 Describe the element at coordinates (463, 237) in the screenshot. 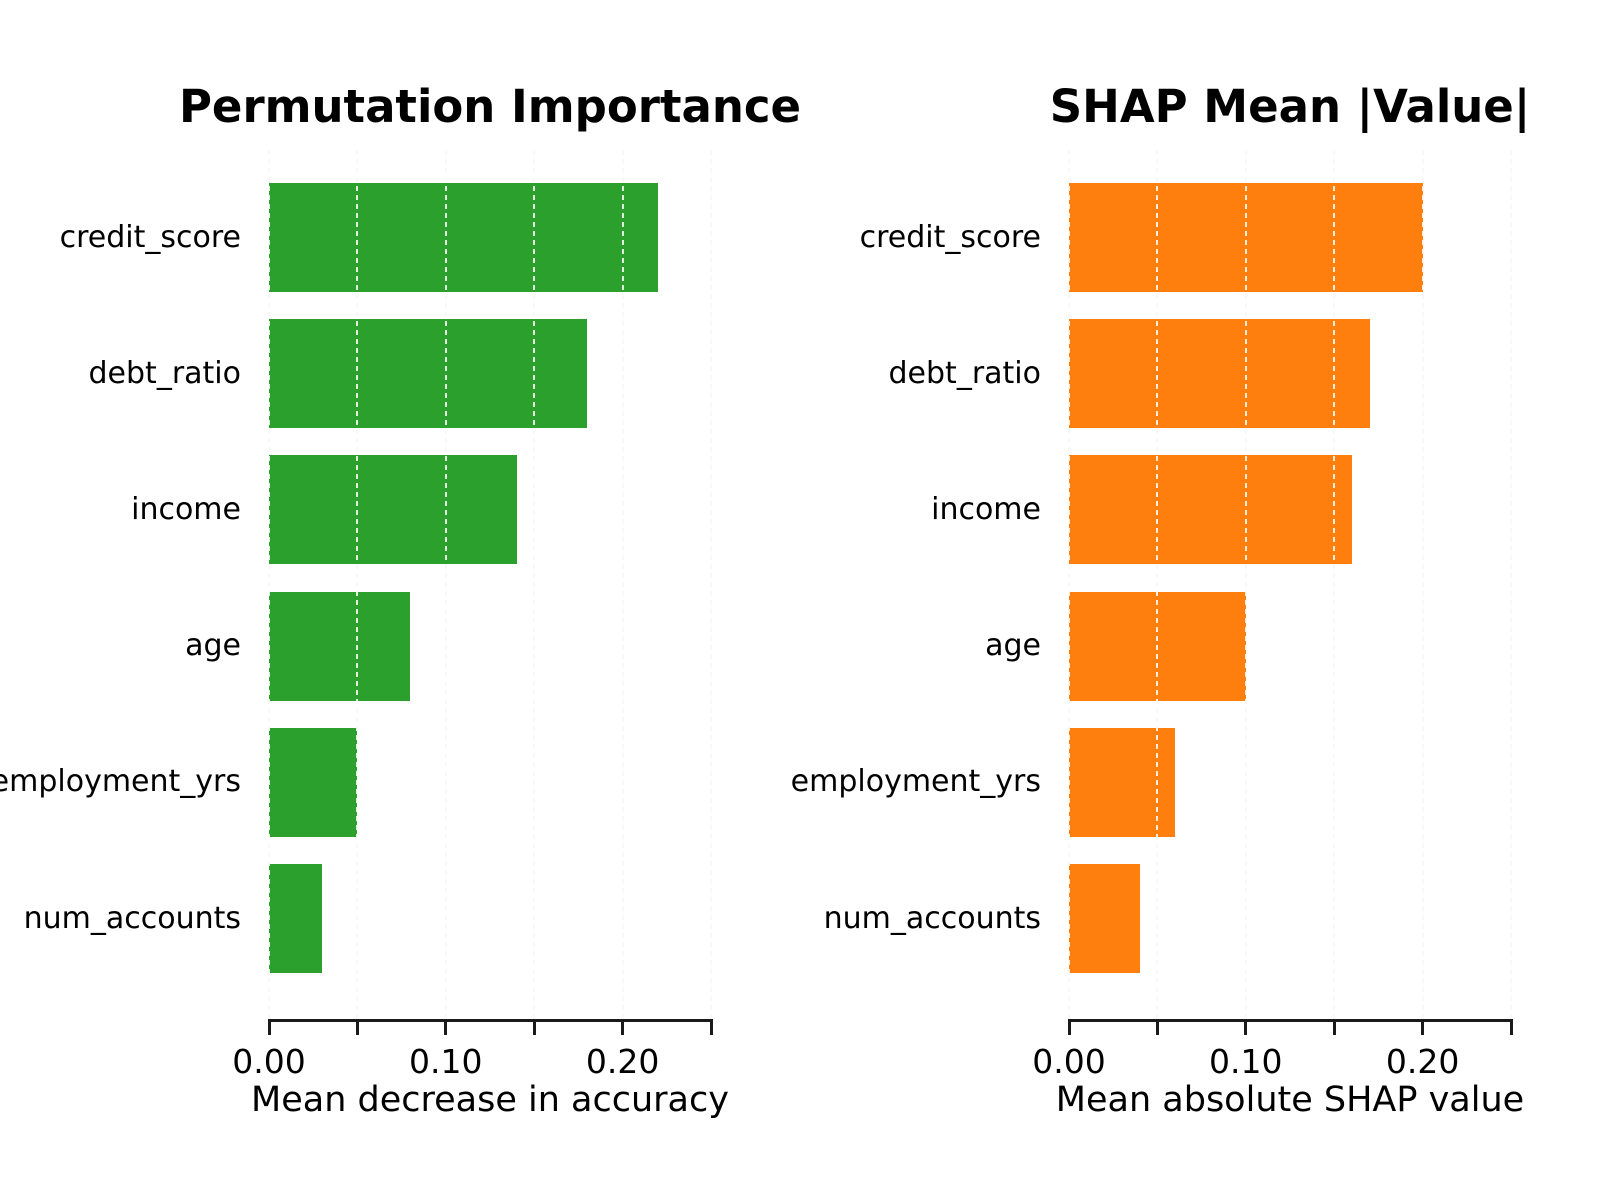

I see `bar-credit_score` at that location.